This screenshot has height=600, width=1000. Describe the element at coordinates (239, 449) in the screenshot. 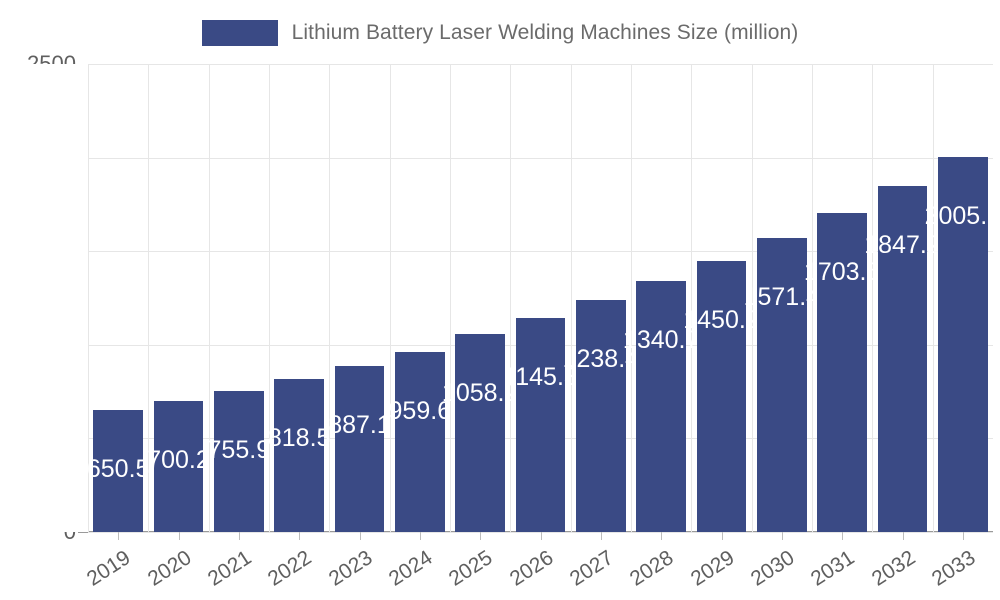

I see `bar-value-label: 755.9` at that location.